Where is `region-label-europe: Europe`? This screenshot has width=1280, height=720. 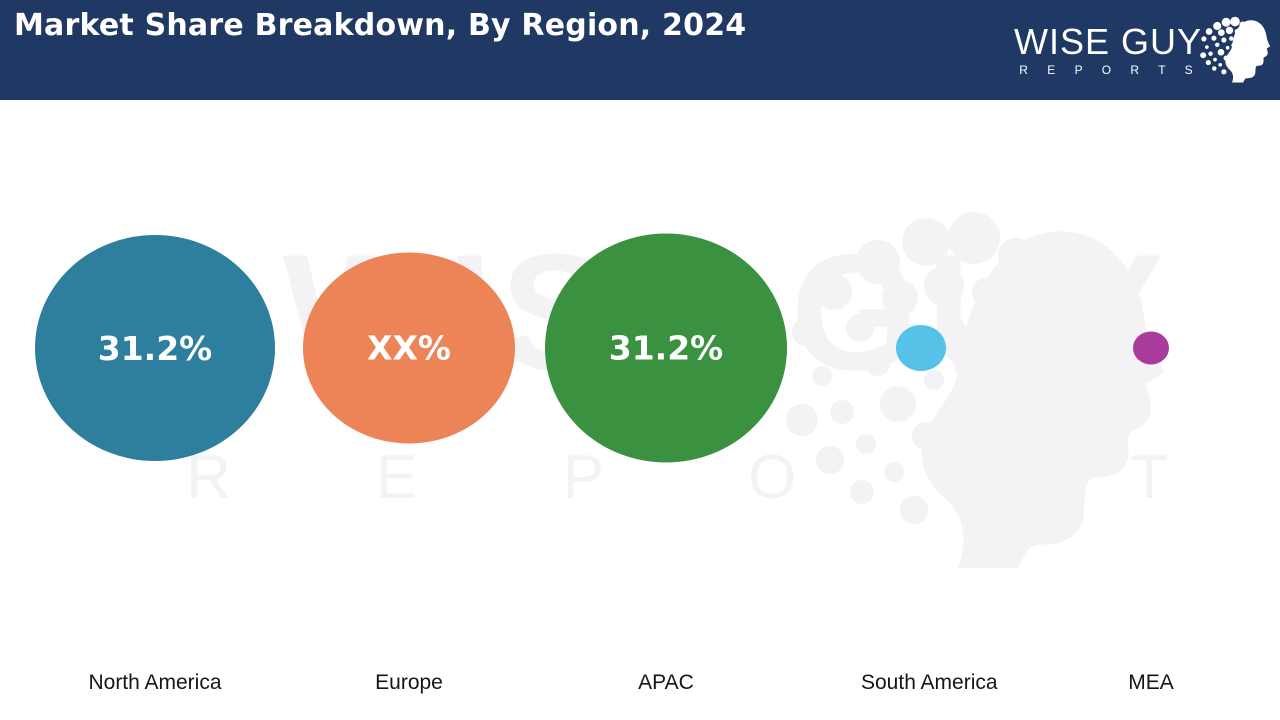 region-label-europe: Europe is located at coordinates (409, 682).